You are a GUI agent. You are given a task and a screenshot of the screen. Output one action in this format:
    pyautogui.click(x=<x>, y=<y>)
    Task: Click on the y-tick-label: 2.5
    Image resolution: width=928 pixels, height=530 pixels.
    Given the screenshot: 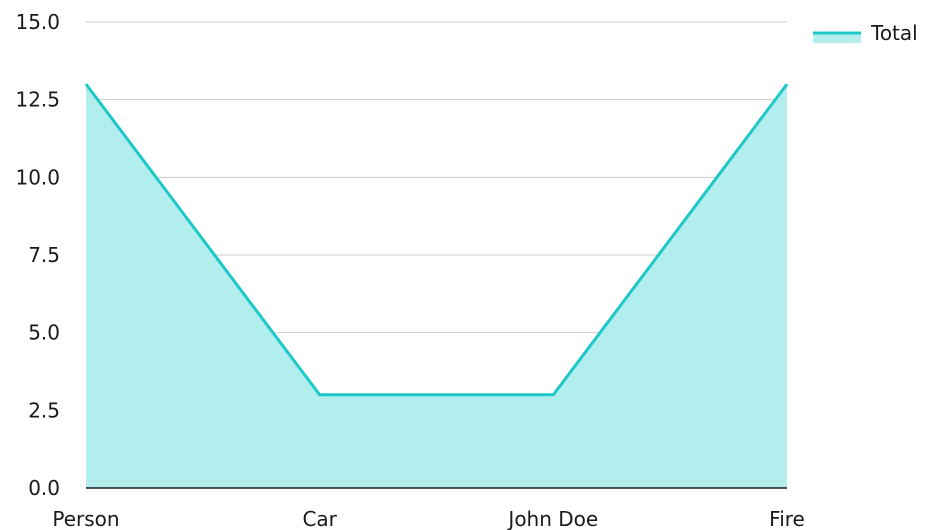 What is the action you would take?
    pyautogui.click(x=44, y=410)
    